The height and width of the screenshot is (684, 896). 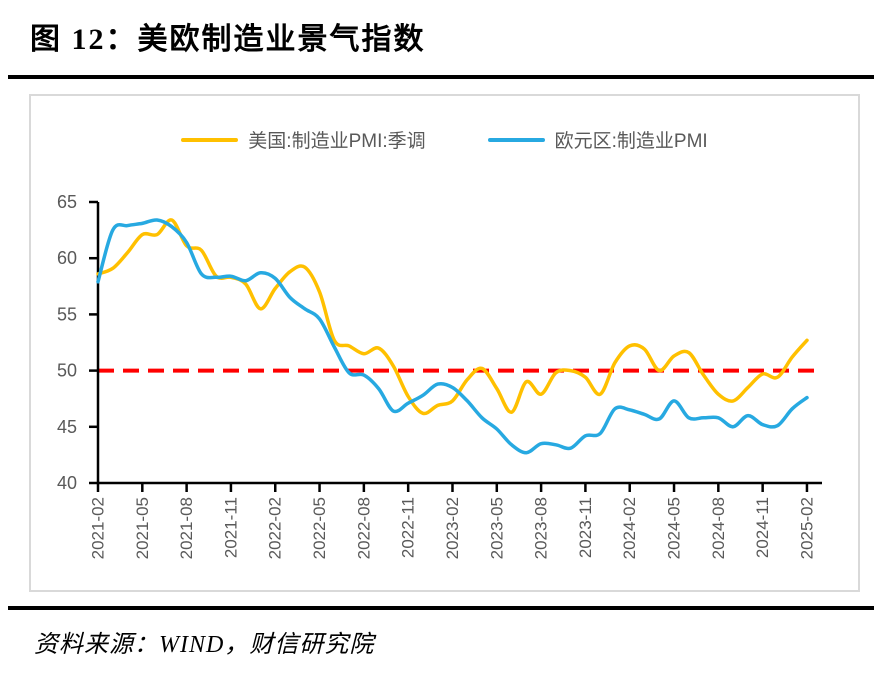 What do you see at coordinates (67, 371) in the screenshot?
I see `y-tick-label: 50` at bounding box center [67, 371].